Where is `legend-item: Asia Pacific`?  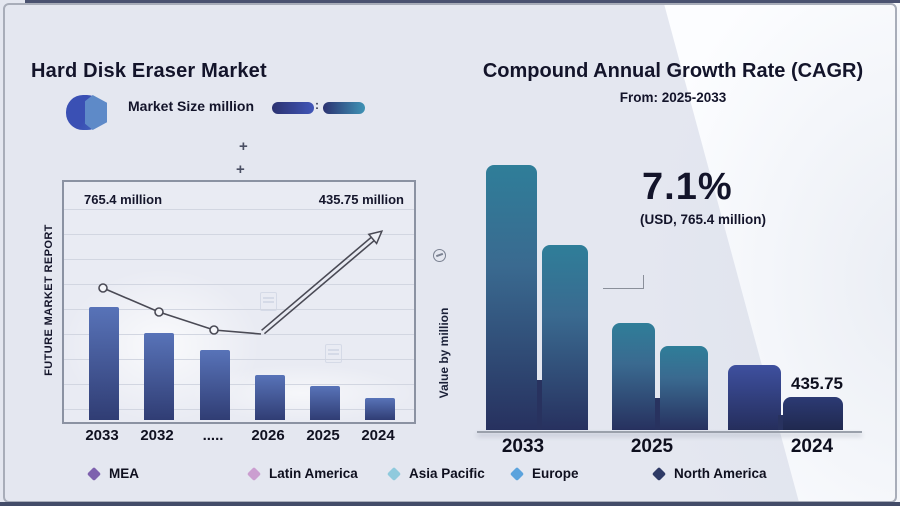
legend-item: Asia Pacific is located at coordinates (435, 473).